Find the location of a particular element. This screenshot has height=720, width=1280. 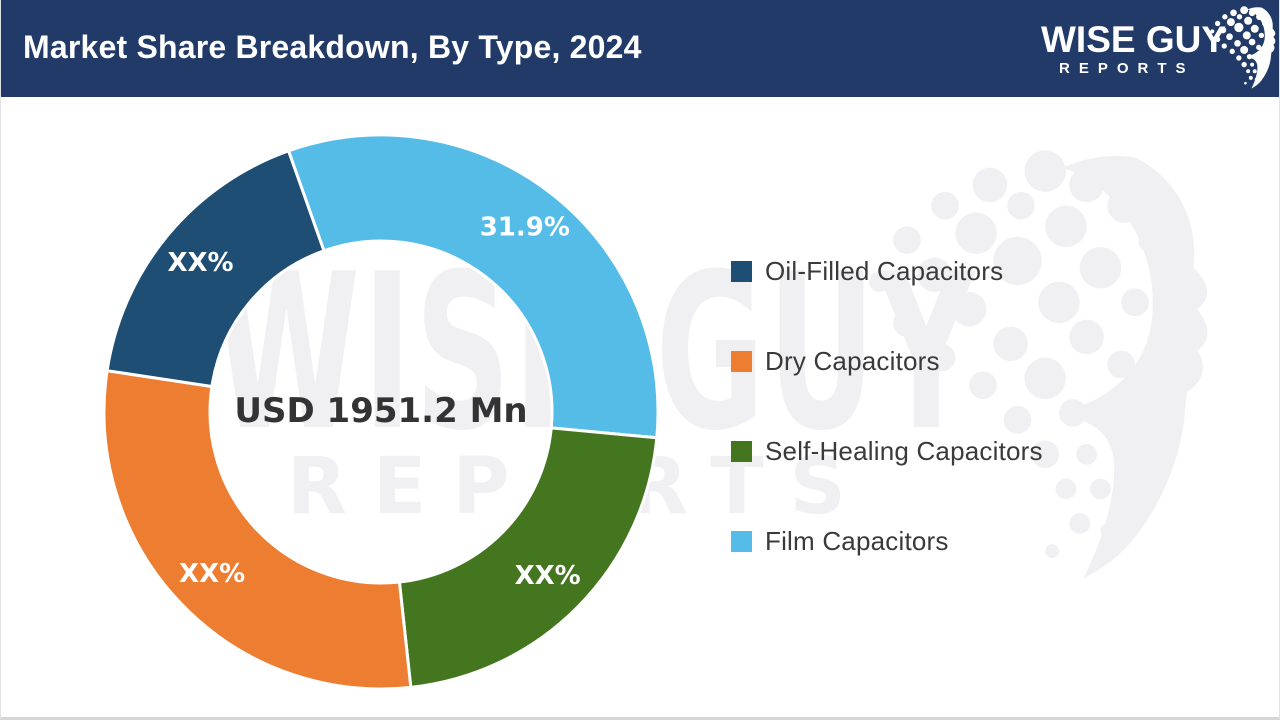

donut-slice-oil-filled-capacitors is located at coordinates (215, 268).